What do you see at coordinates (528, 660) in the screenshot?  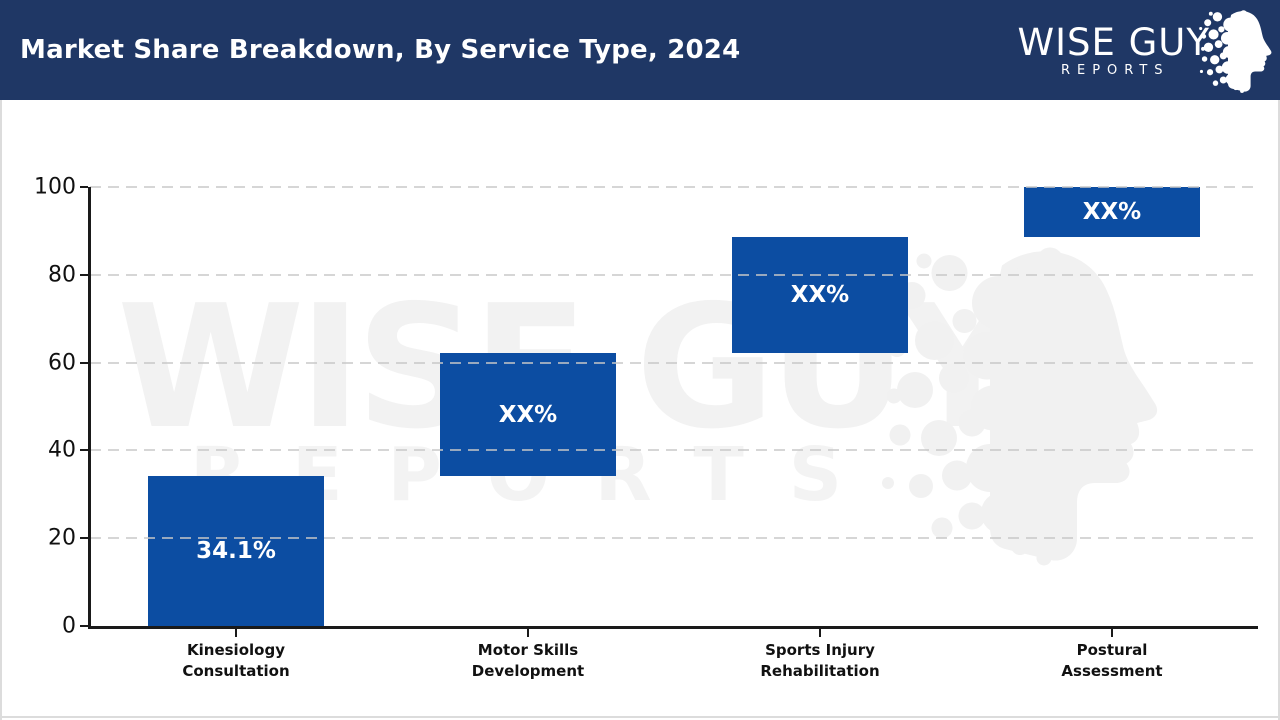 I see `x-category-label-2: Motor Skills Development` at bounding box center [528, 660].